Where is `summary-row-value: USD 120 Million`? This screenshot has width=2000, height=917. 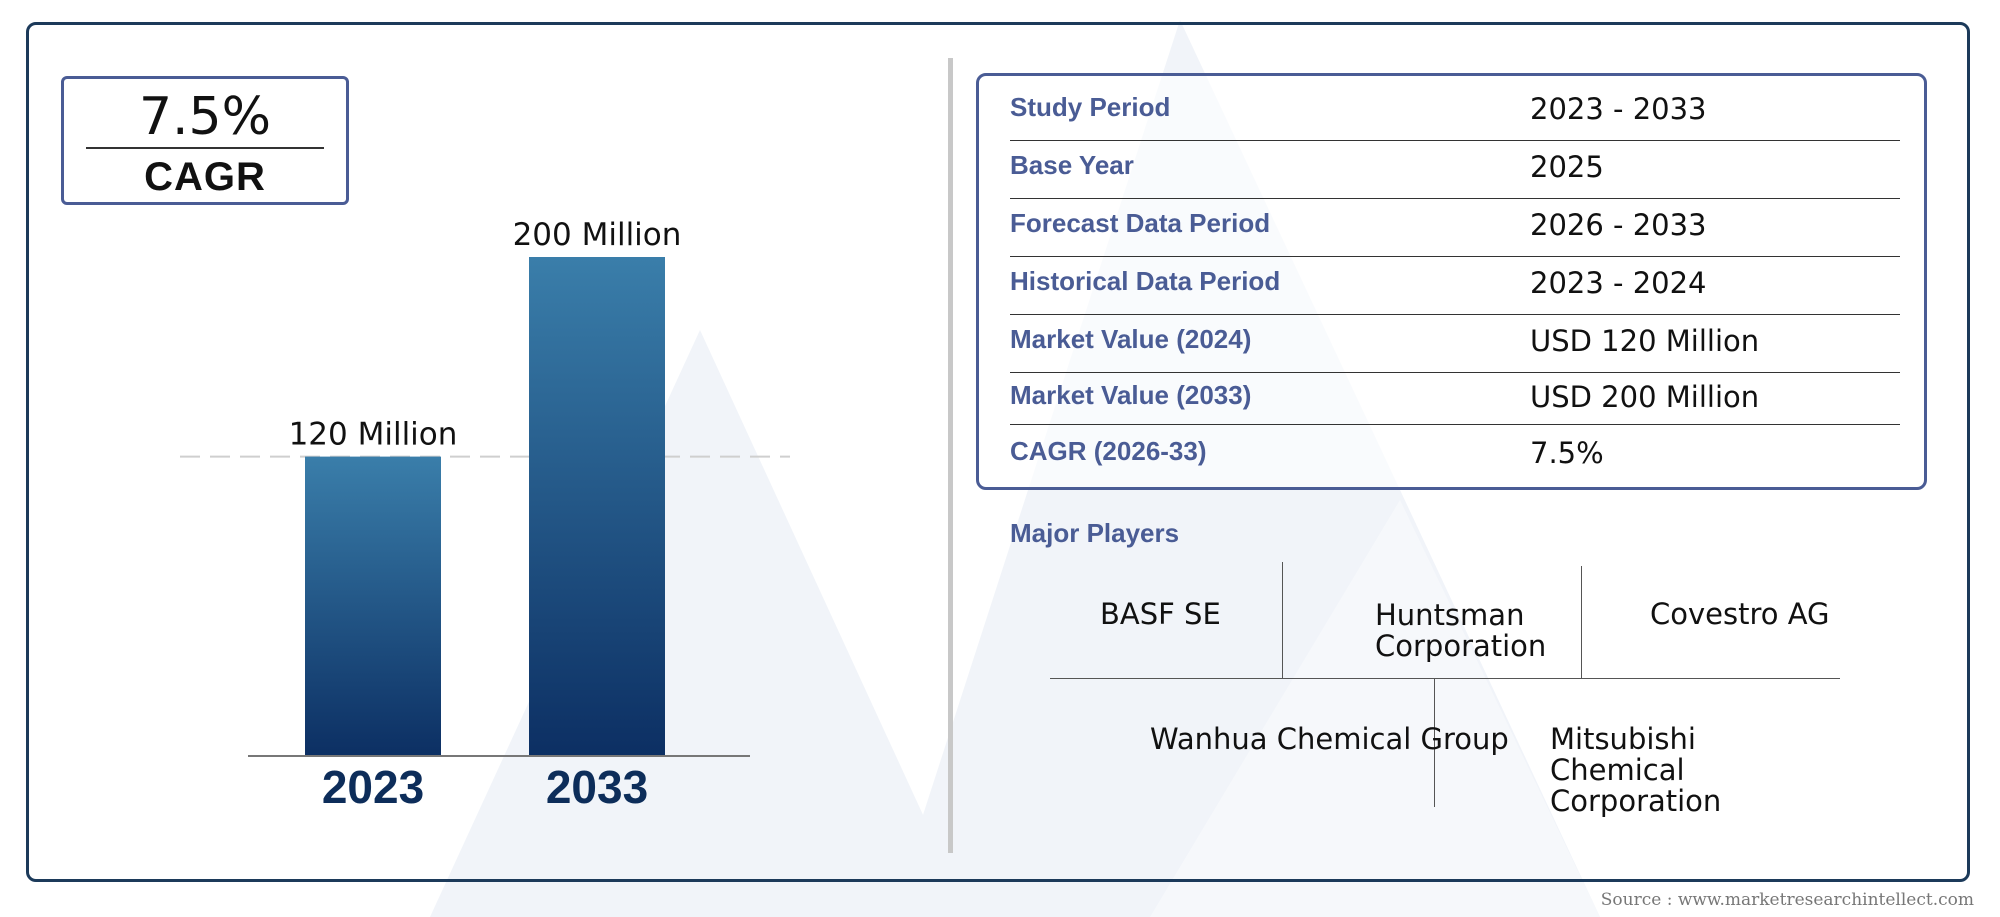 summary-row-value: USD 120 Million is located at coordinates (1645, 341).